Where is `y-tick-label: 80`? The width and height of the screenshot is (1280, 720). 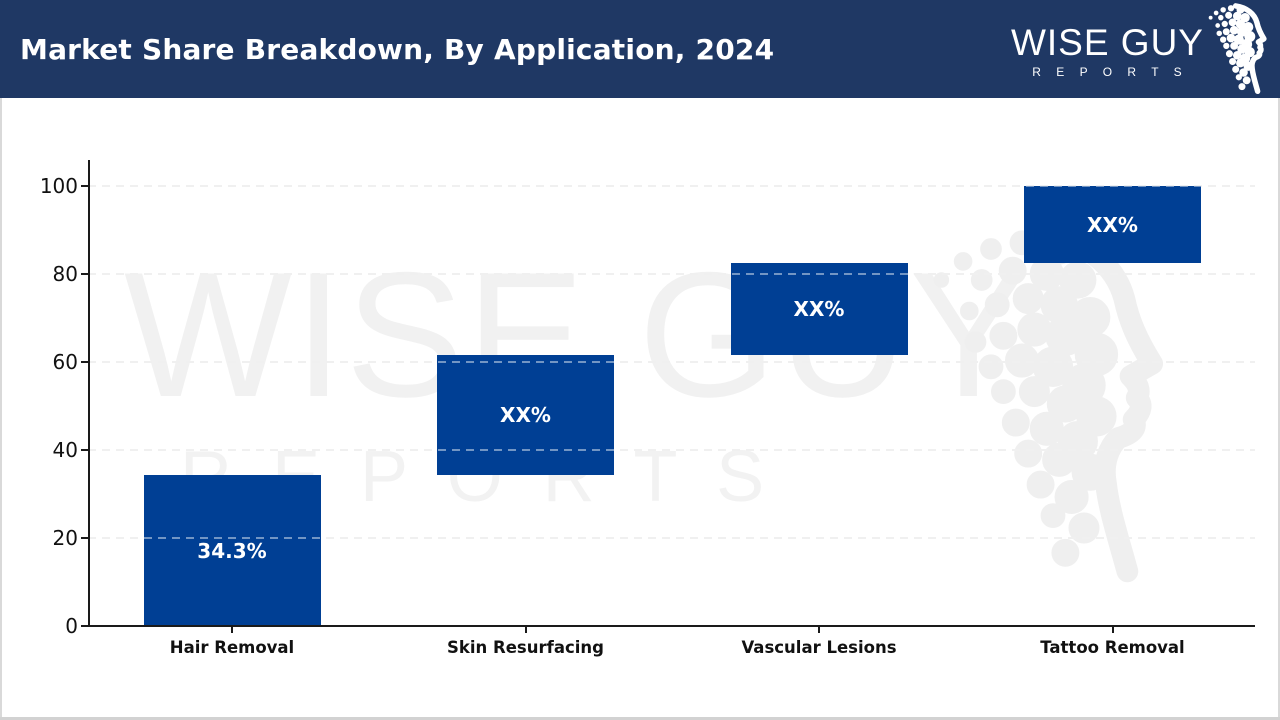
y-tick-label: 80 is located at coordinates (65, 274).